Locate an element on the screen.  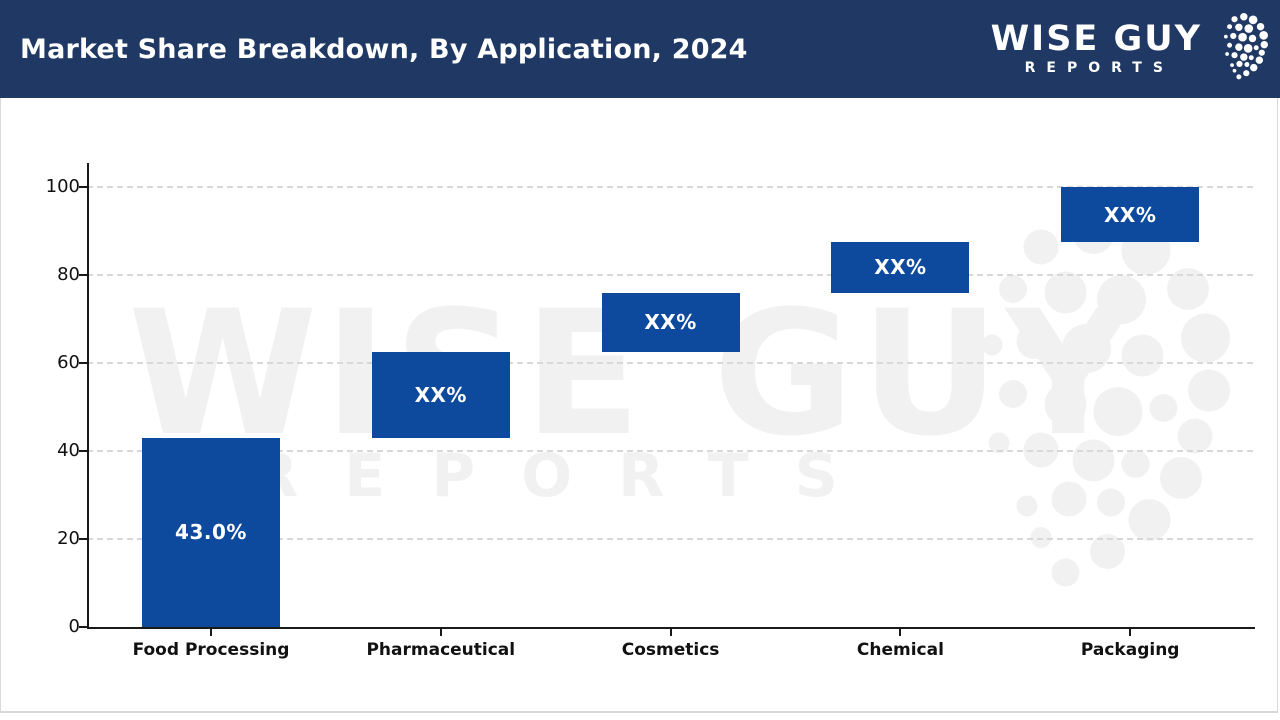
logo-wordmark: WISE GUY is located at coordinates (1096, 39).